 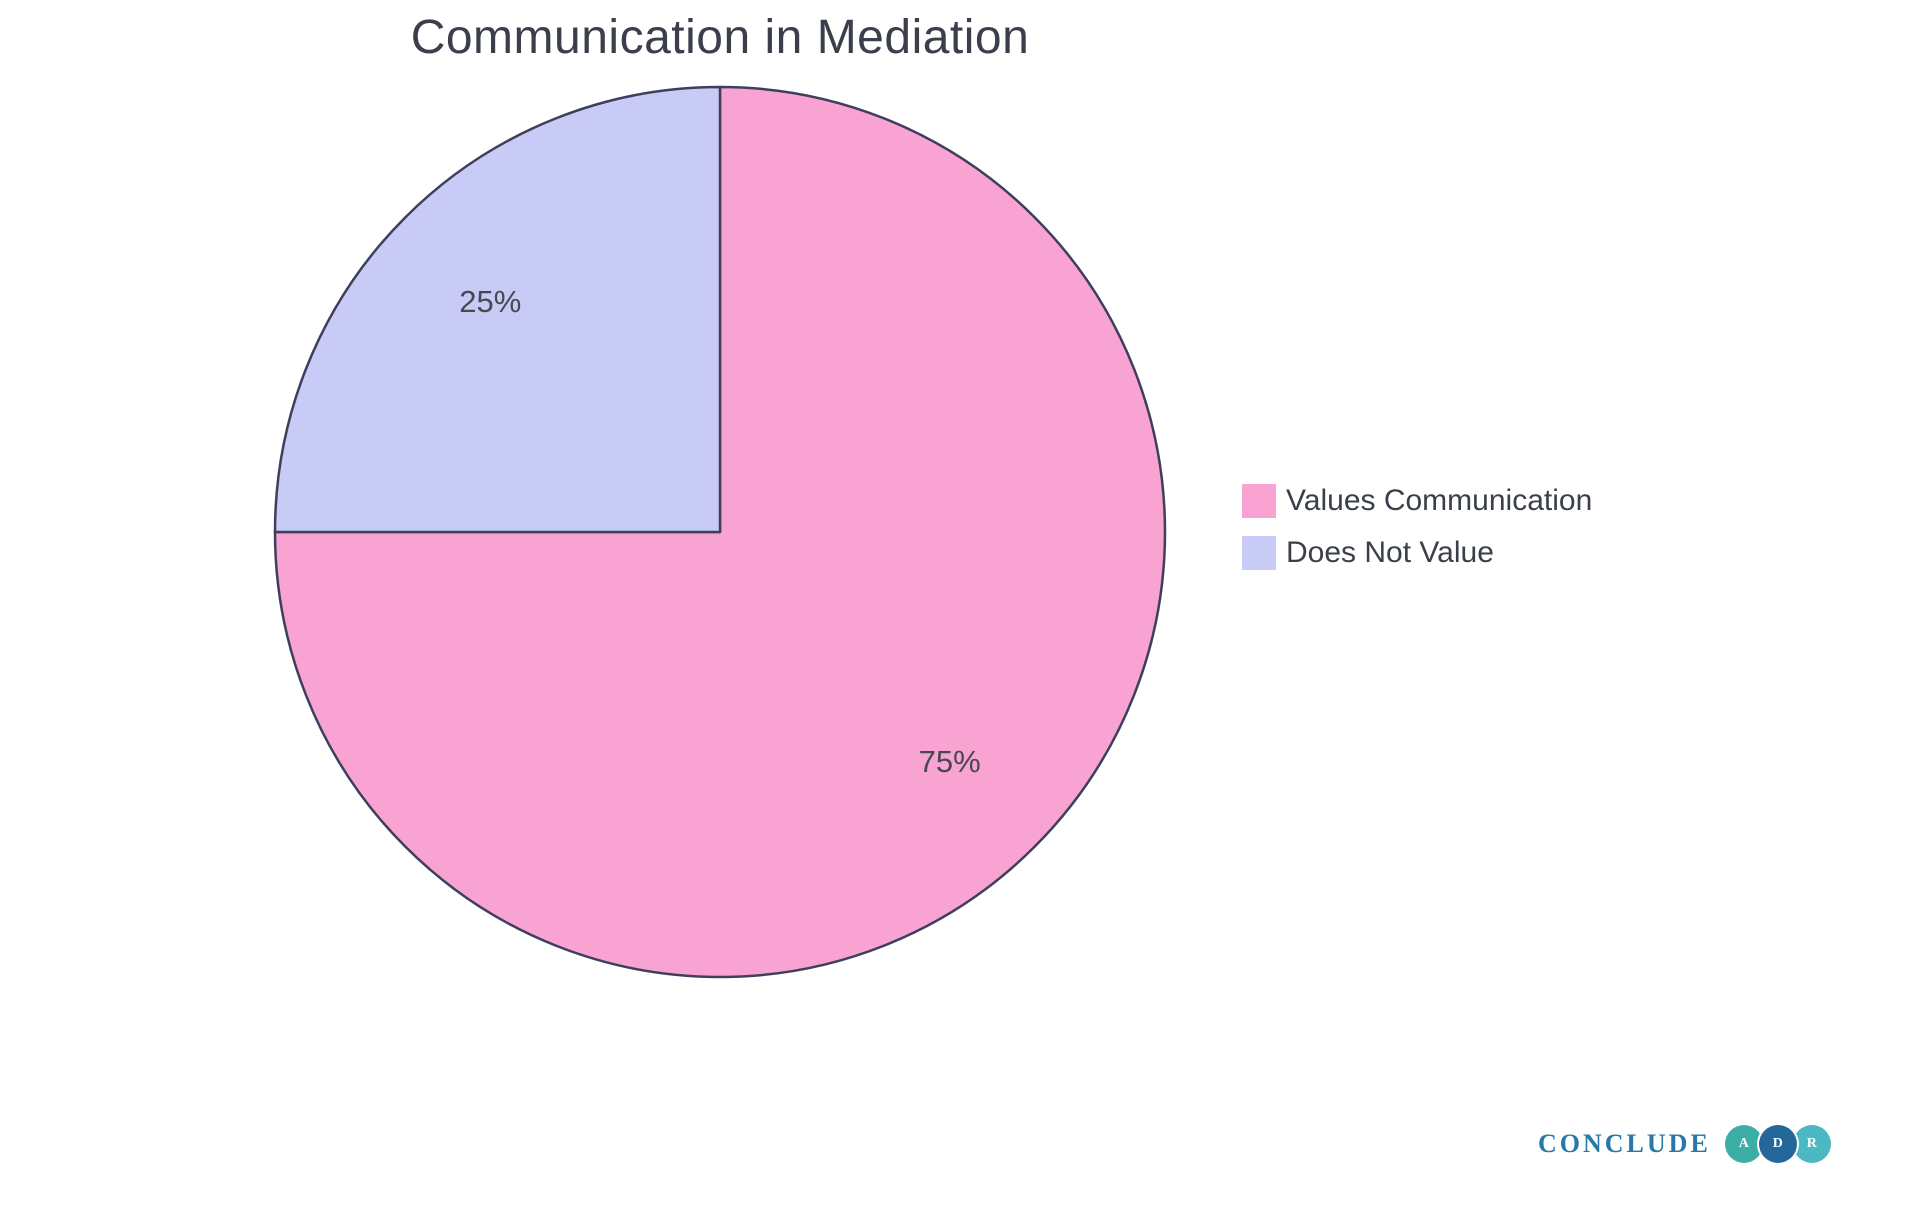 What do you see at coordinates (1439, 500) in the screenshot?
I see `legend-label: Values Communication` at bounding box center [1439, 500].